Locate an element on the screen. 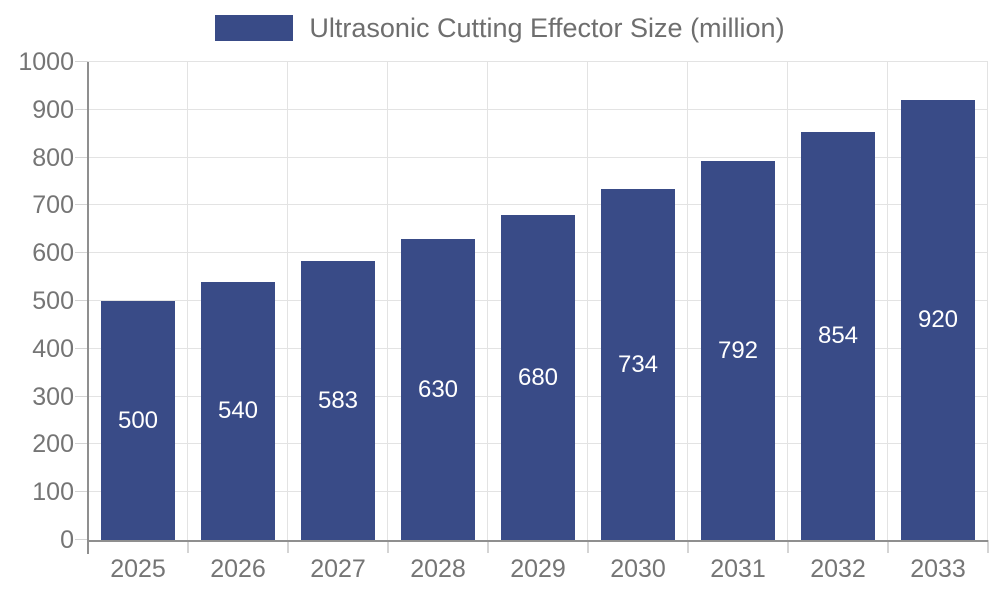 The height and width of the screenshot is (600, 1000). y-tick-label: 700 is located at coordinates (53, 205).